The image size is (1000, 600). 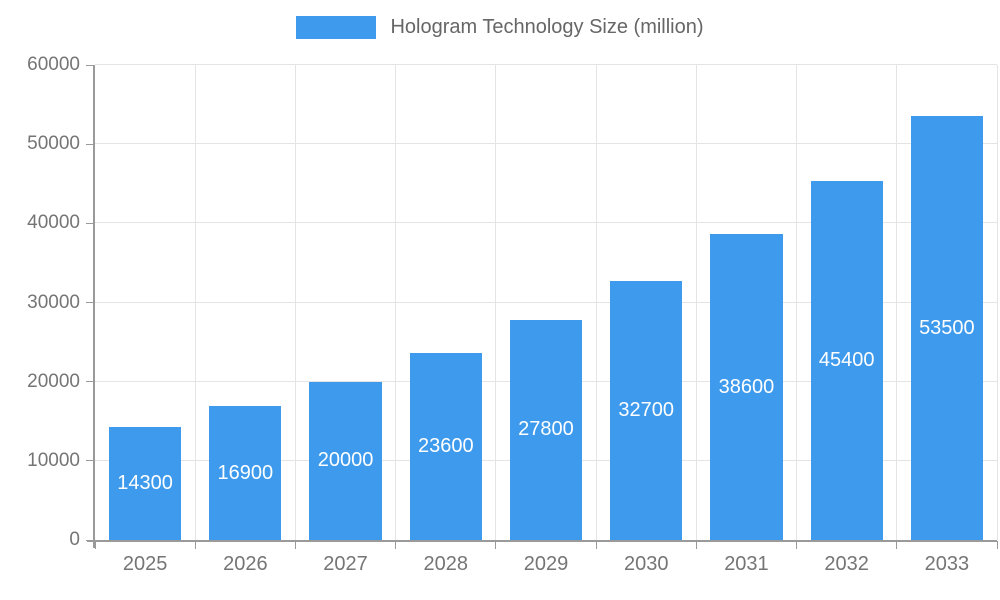 I want to click on bar: 32700, so click(x=646, y=410).